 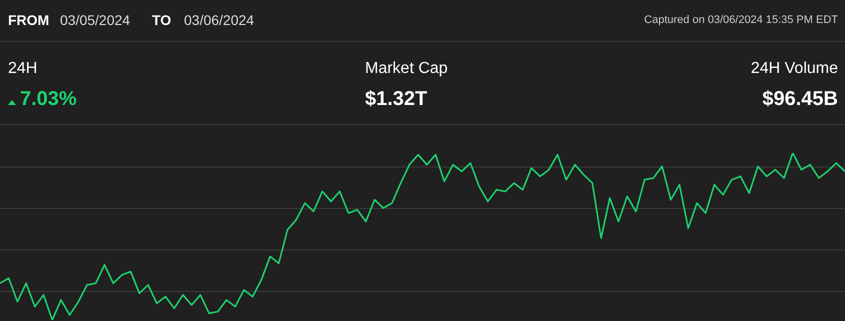 What do you see at coordinates (396, 99) in the screenshot?
I see `text: $1.32T` at bounding box center [396, 99].